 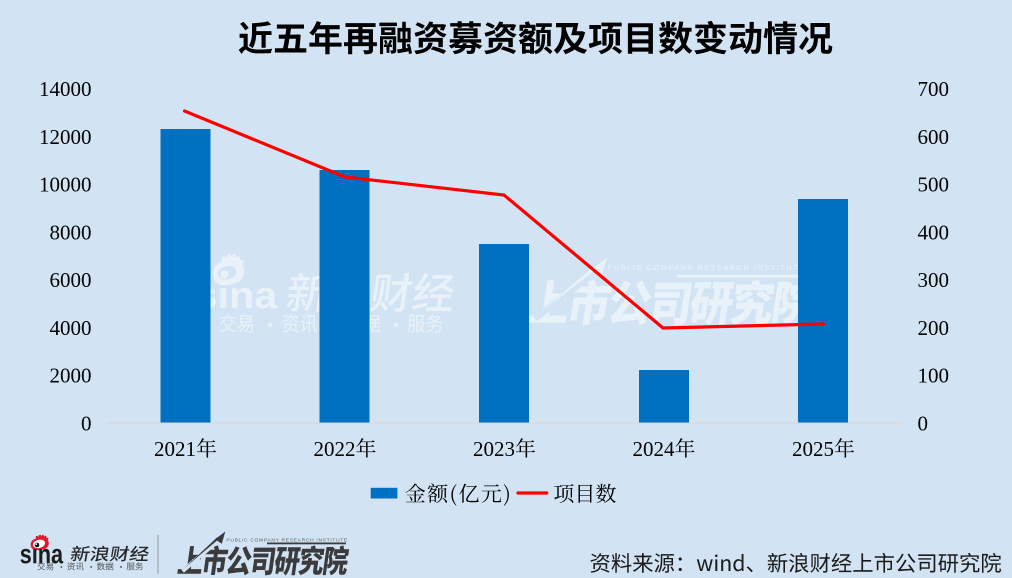 I want to click on svg-text: 4000, so click(x=71, y=328).